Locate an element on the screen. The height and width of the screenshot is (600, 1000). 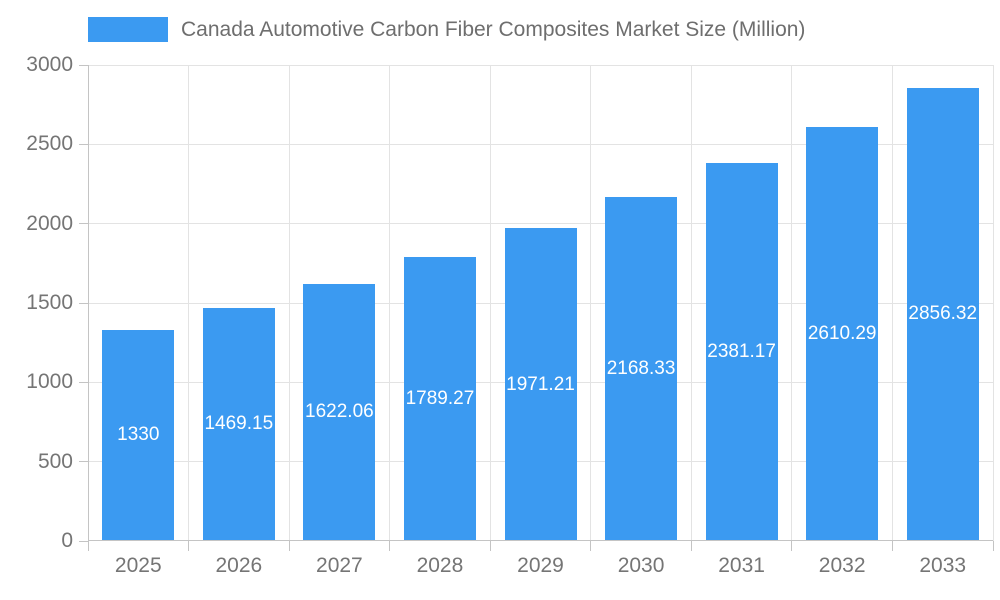
bar-value-label: 2381.17 is located at coordinates (741, 352).